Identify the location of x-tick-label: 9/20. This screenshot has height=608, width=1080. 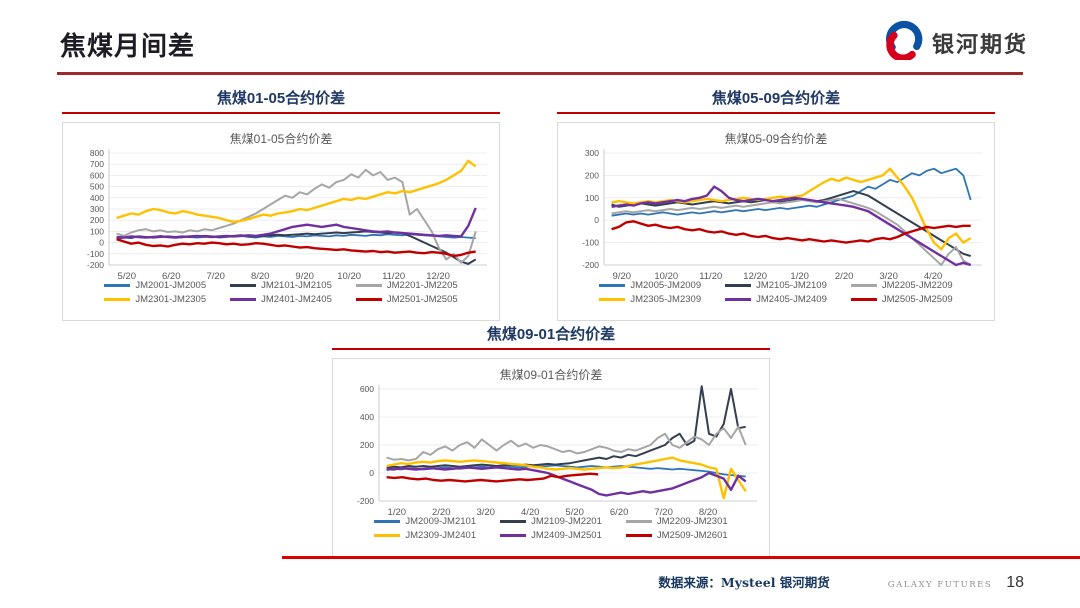
(304, 276).